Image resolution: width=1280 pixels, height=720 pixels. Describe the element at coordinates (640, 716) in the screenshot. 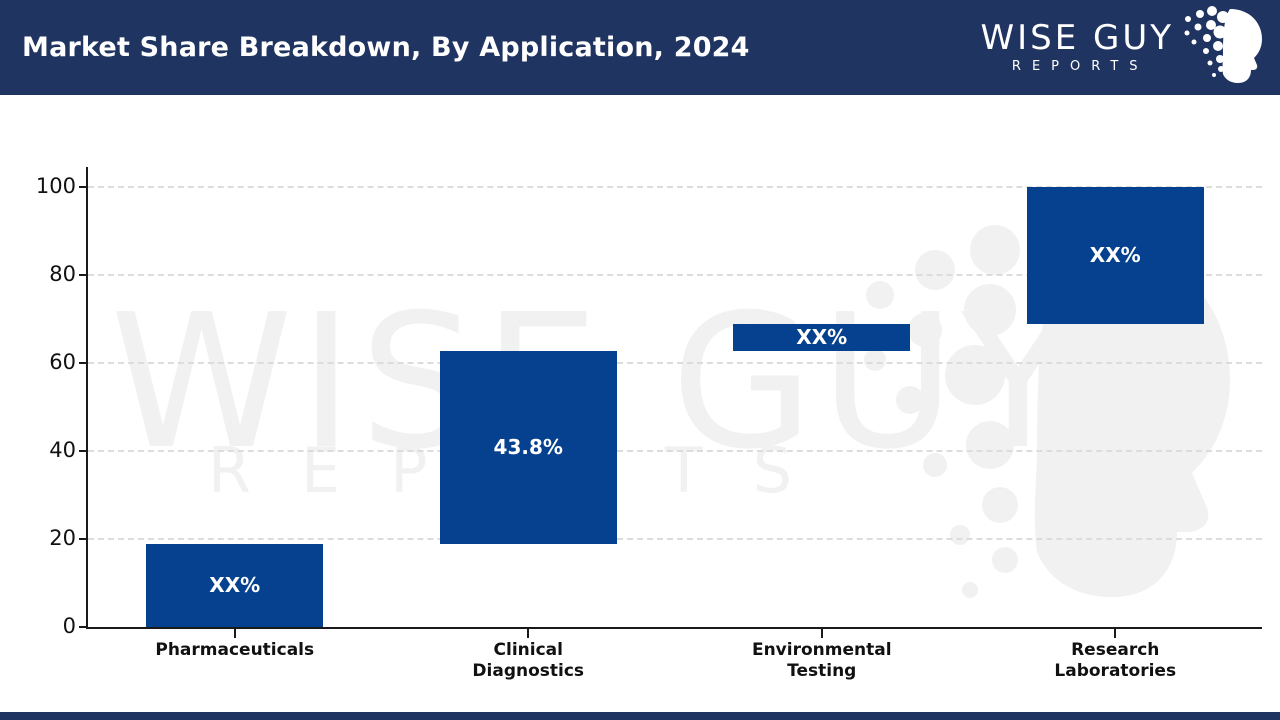

I see `footer-band` at that location.